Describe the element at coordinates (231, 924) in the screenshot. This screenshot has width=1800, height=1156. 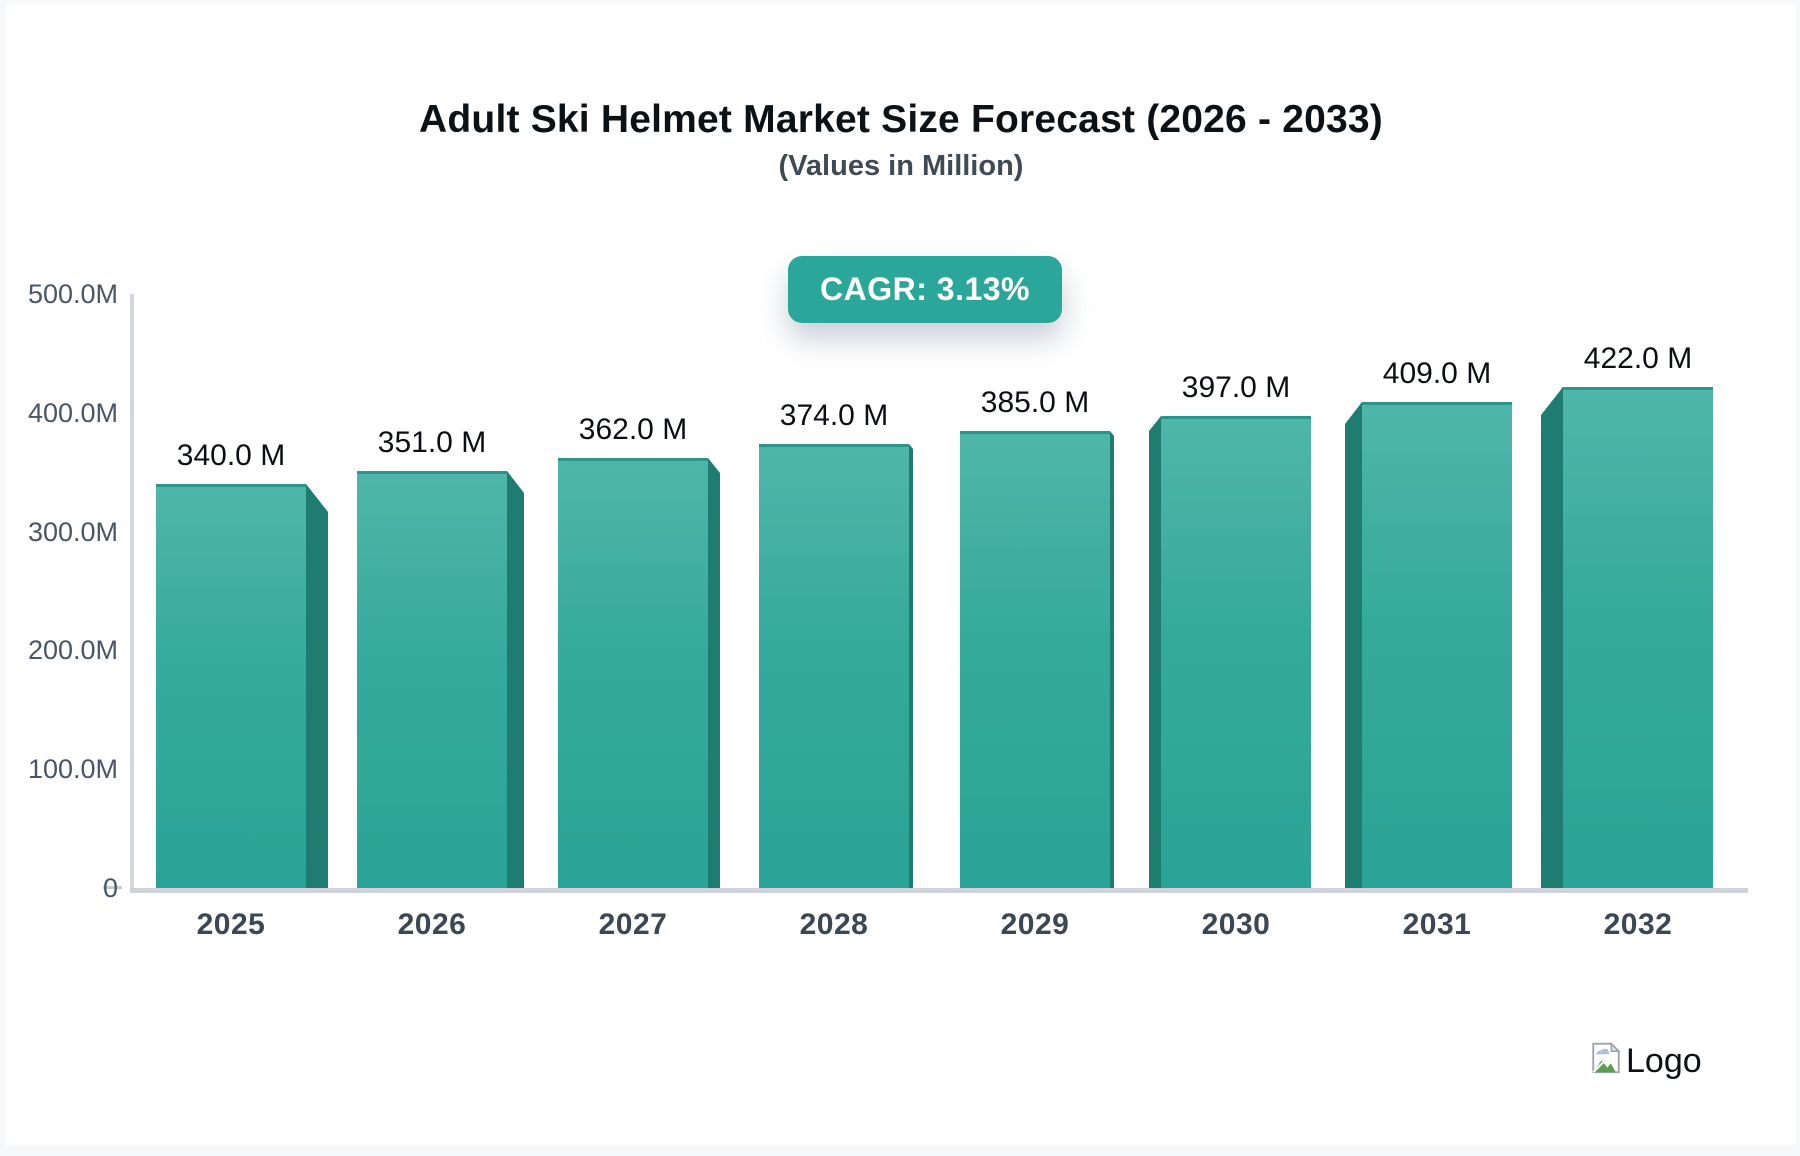
I see `x-axis-tick-label: 2025` at that location.